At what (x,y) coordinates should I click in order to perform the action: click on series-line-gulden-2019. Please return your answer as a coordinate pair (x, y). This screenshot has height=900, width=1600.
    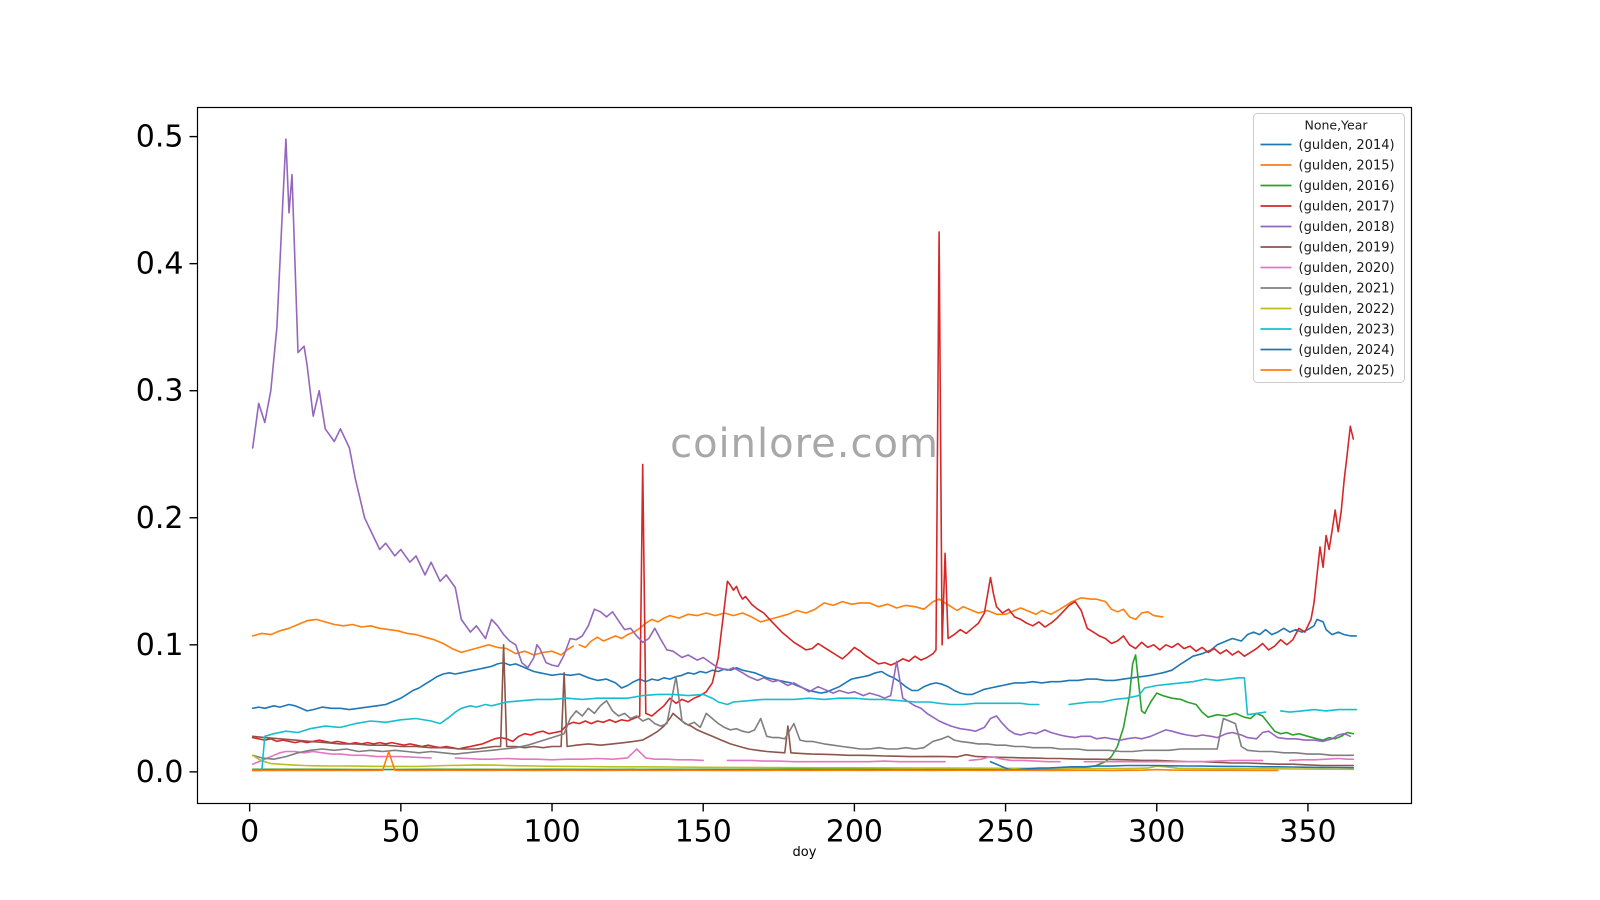
    Looking at the image, I should click on (803, 705).